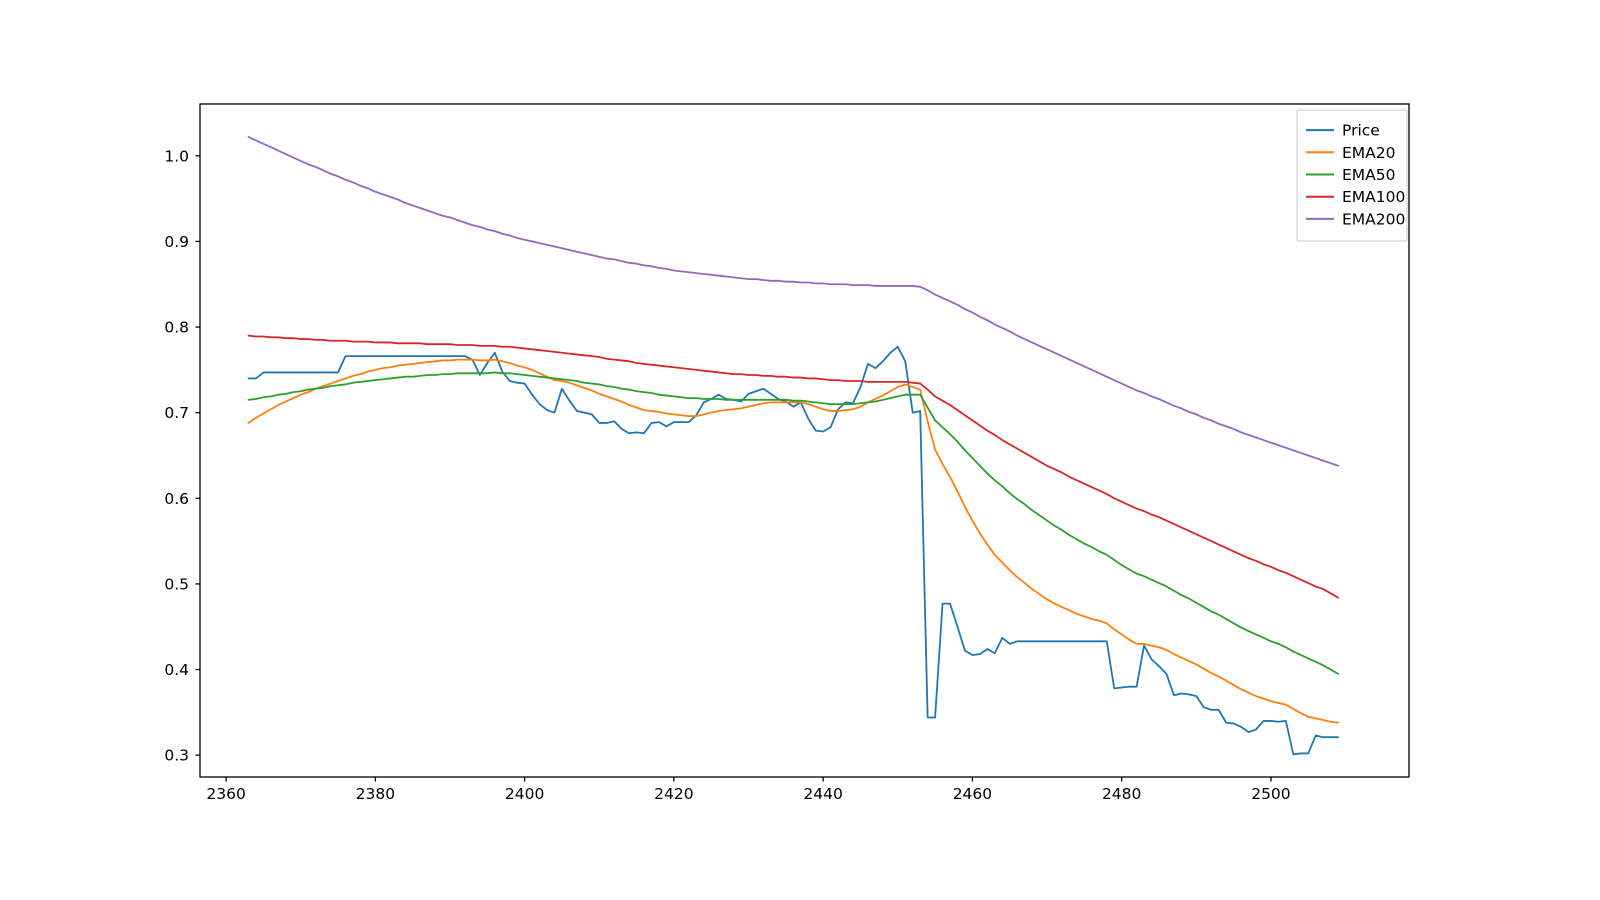 This screenshot has width=1600, height=900. I want to click on y-tick-label: 0.5, so click(176, 584).